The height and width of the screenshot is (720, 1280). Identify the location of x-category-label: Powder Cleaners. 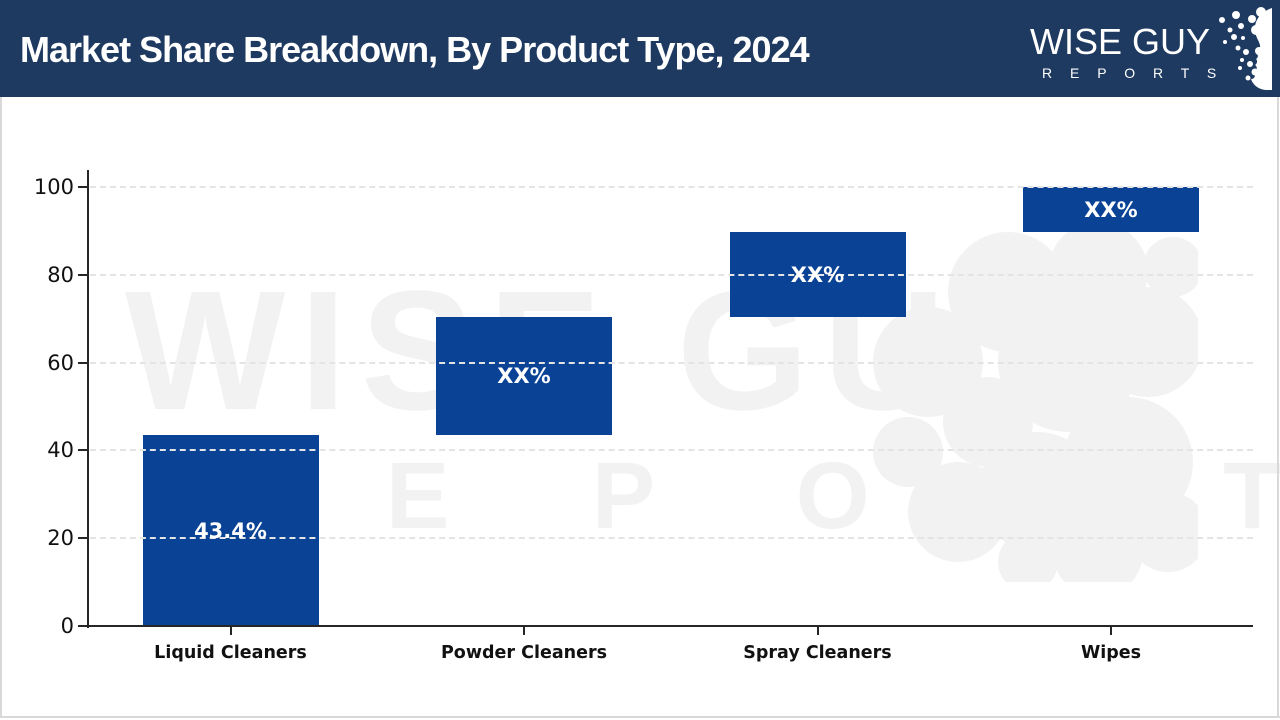
(524, 653).